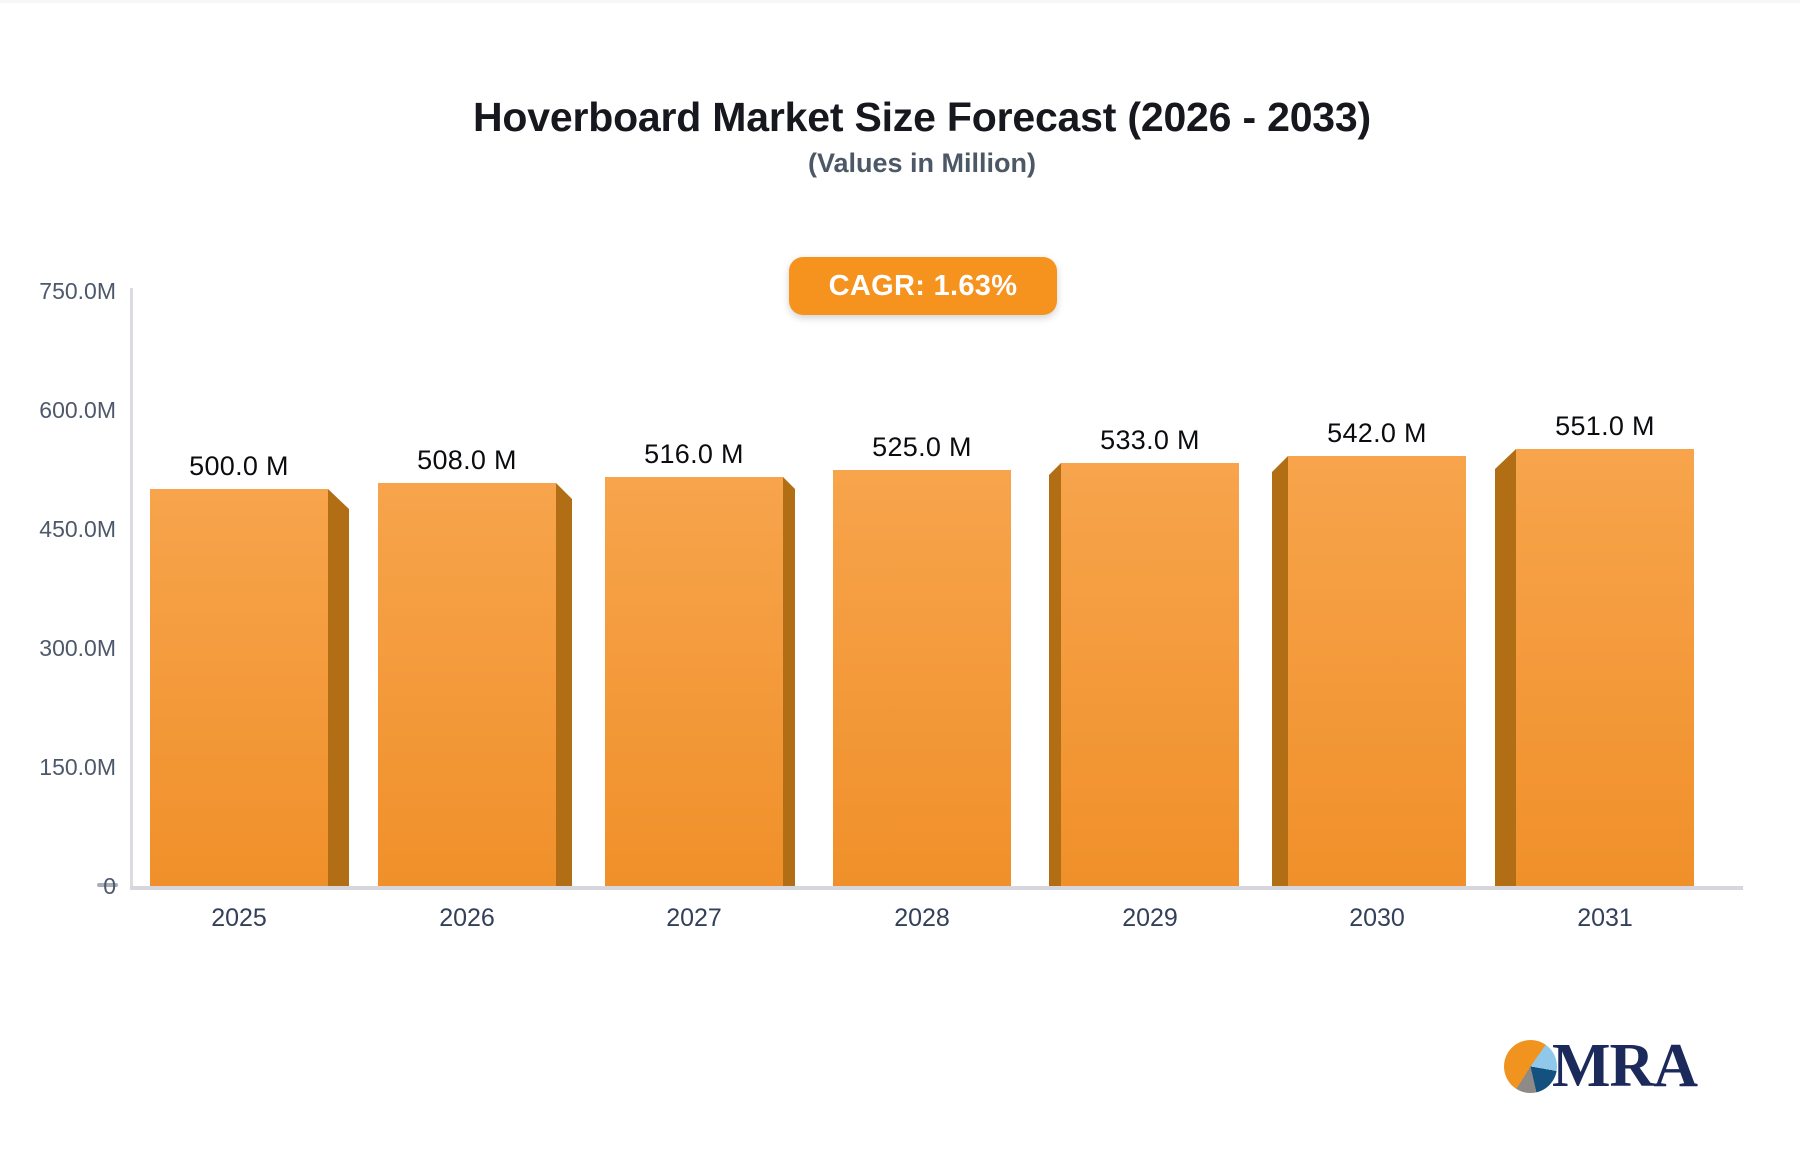  What do you see at coordinates (922, 678) in the screenshot?
I see `bar-2028` at bounding box center [922, 678].